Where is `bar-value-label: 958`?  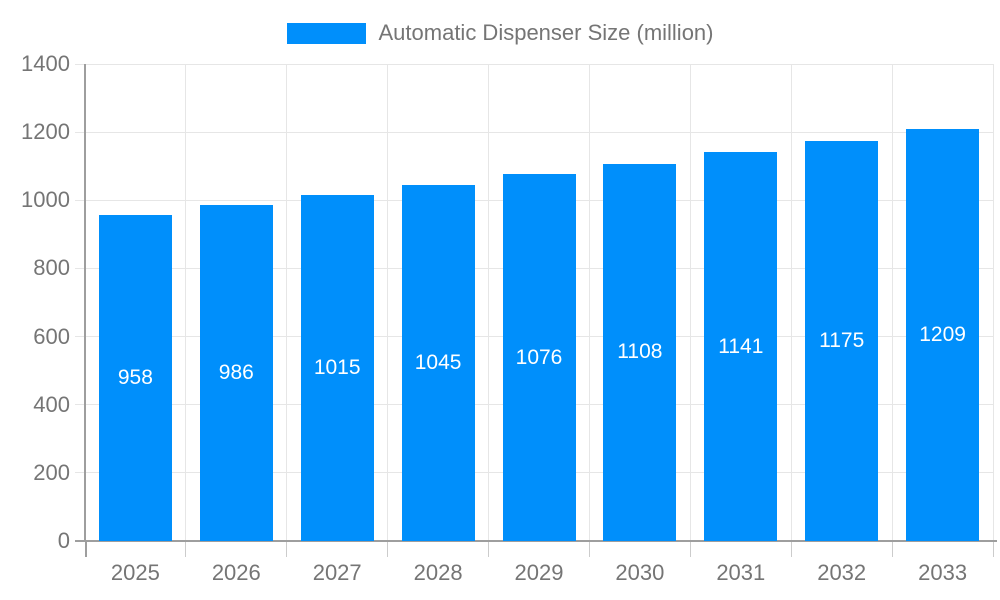
bar-value-label: 958 is located at coordinates (135, 377).